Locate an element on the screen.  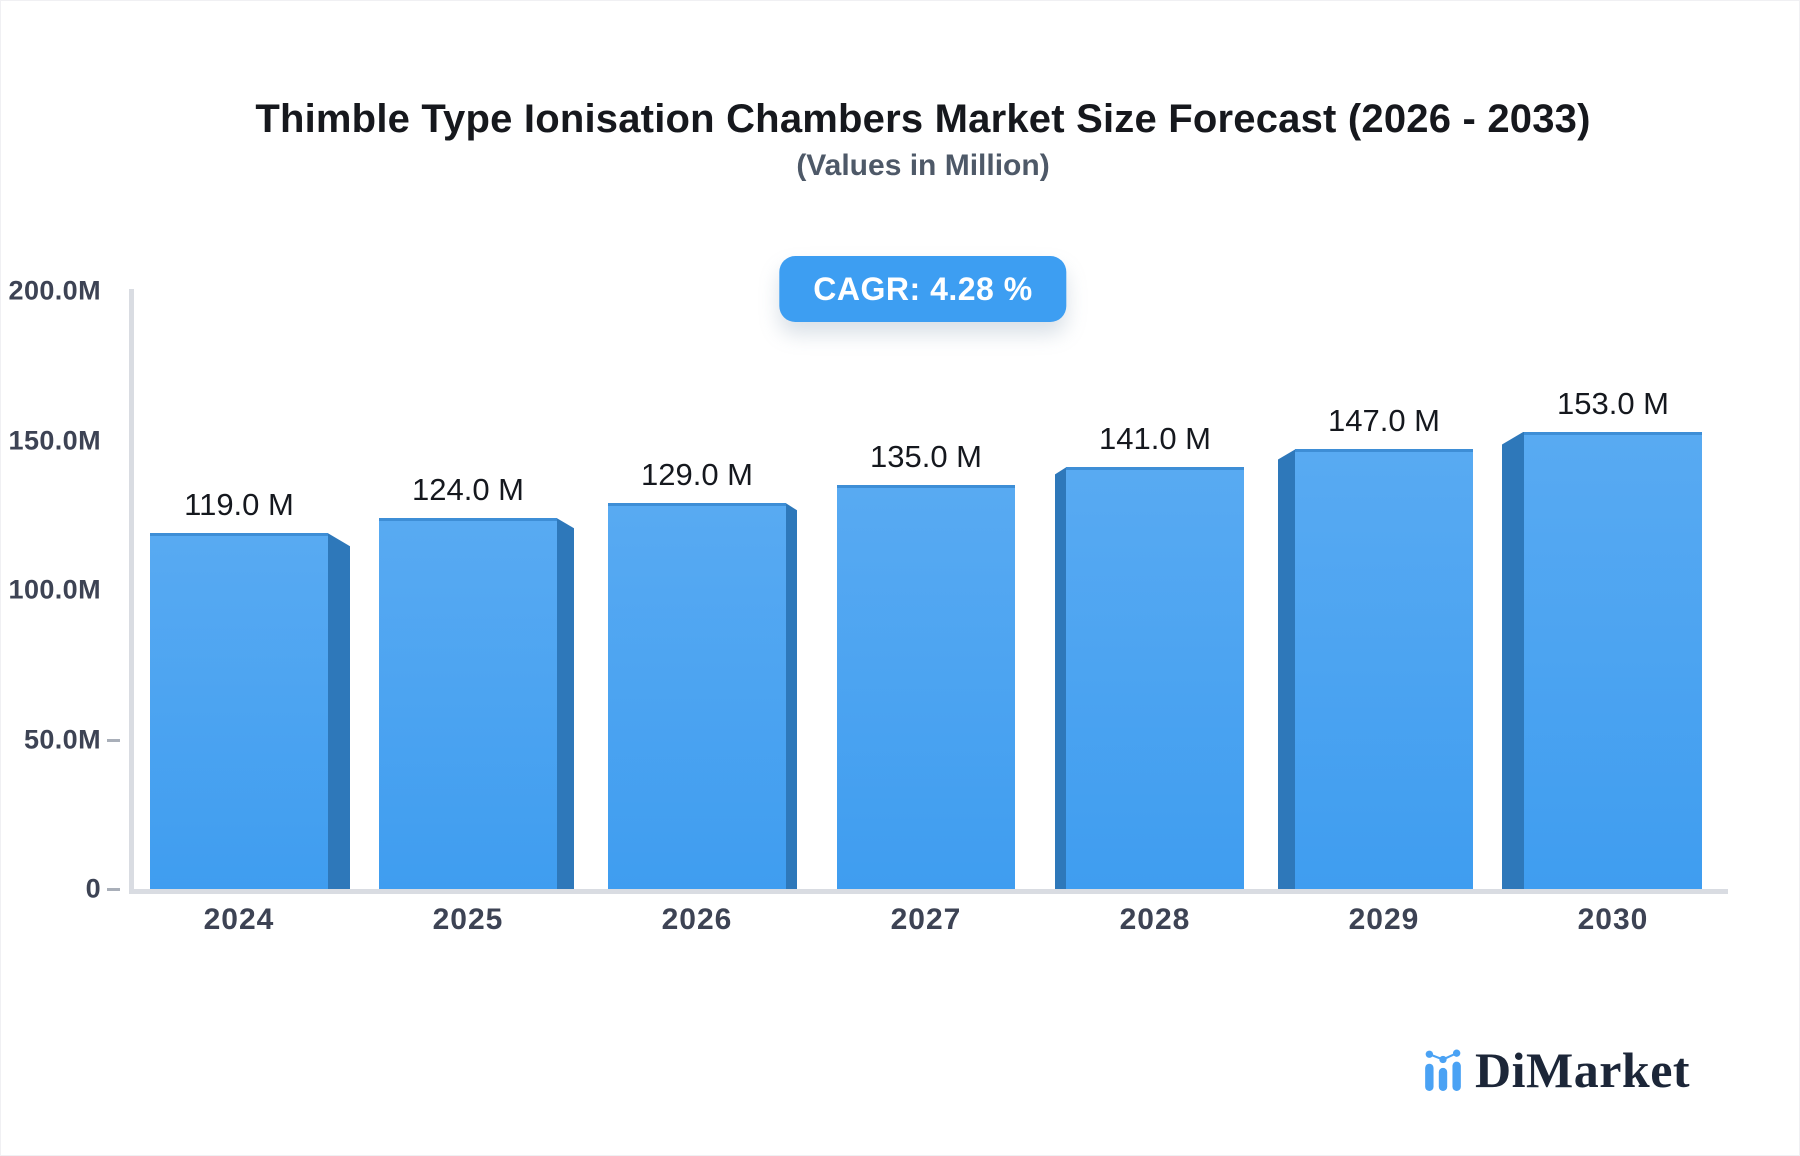
bar-2025 is located at coordinates (468, 703).